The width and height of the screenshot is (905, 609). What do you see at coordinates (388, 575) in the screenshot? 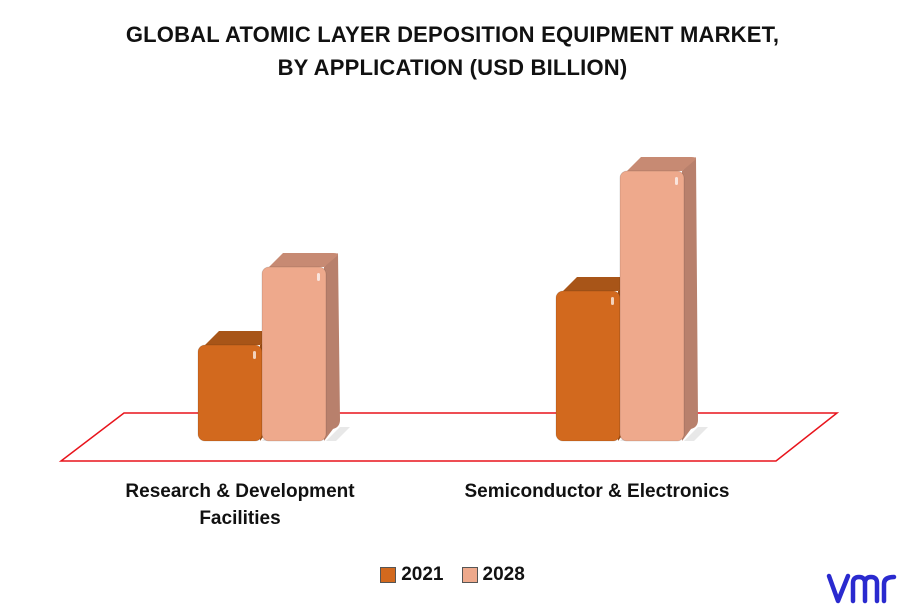
I see `legend-swatch-2021` at bounding box center [388, 575].